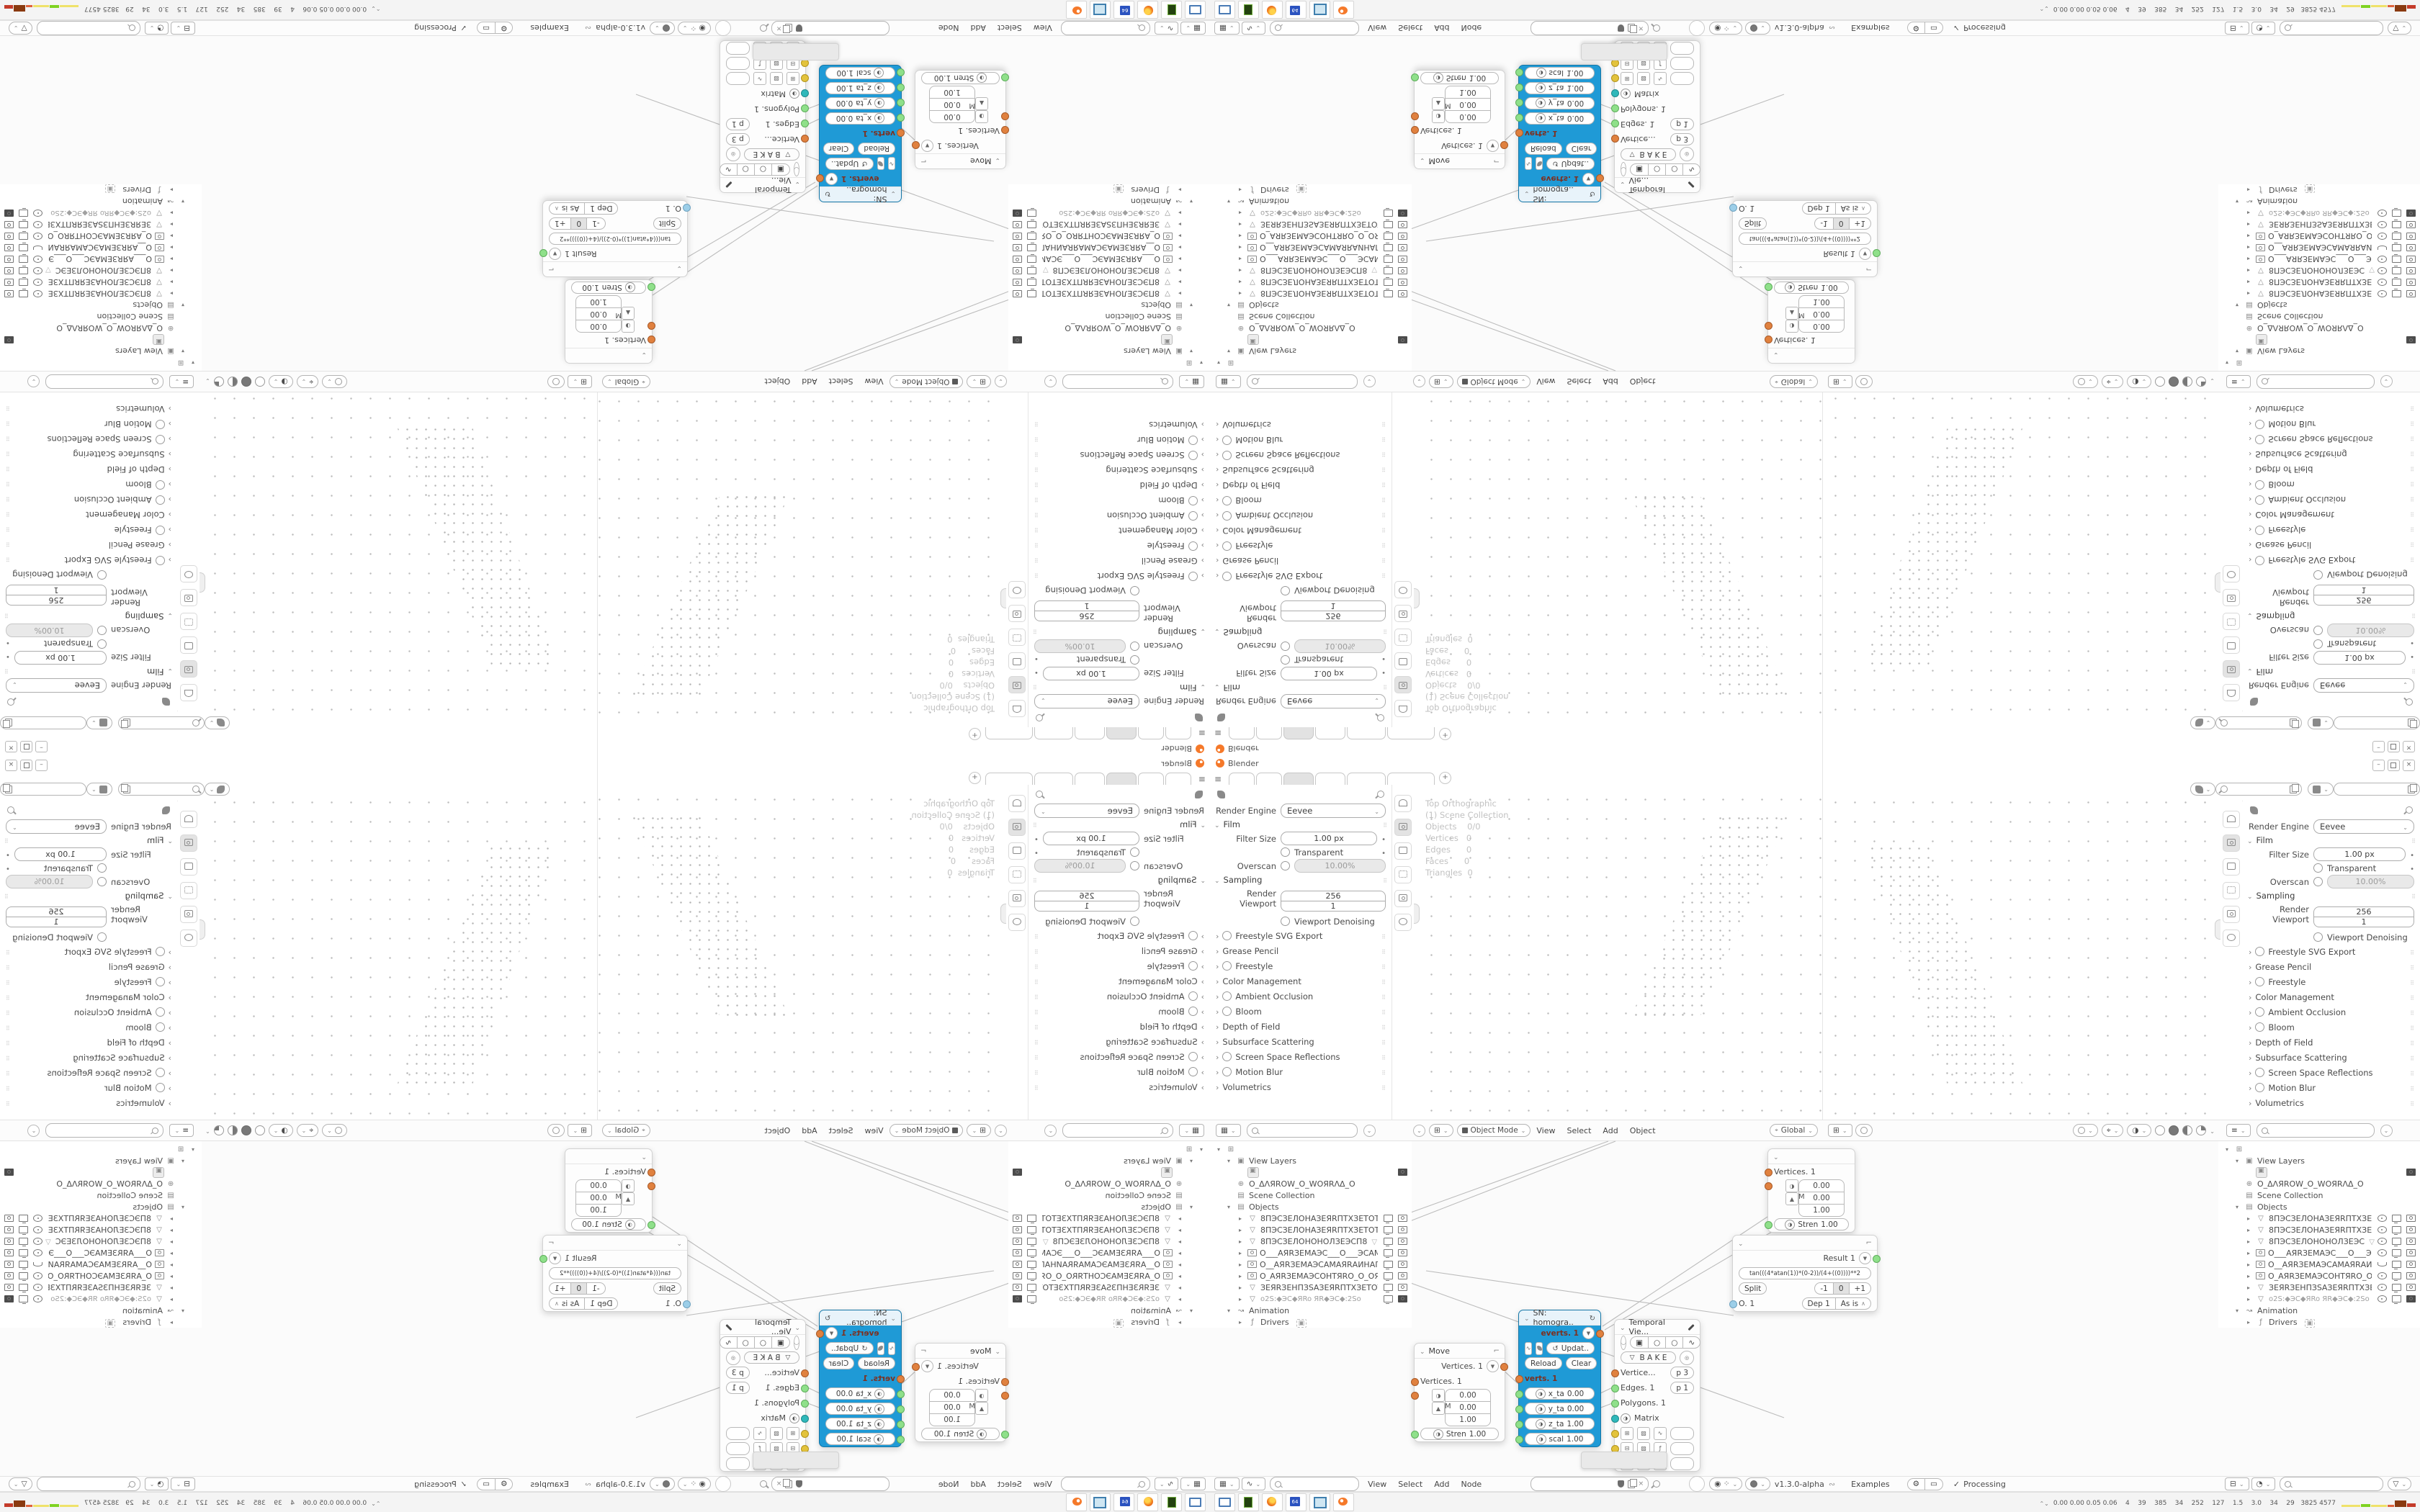 The image size is (2420, 1512). What do you see at coordinates (1100, 1502) in the screenshot?
I see `taskbar-app-icon` at bounding box center [1100, 1502].